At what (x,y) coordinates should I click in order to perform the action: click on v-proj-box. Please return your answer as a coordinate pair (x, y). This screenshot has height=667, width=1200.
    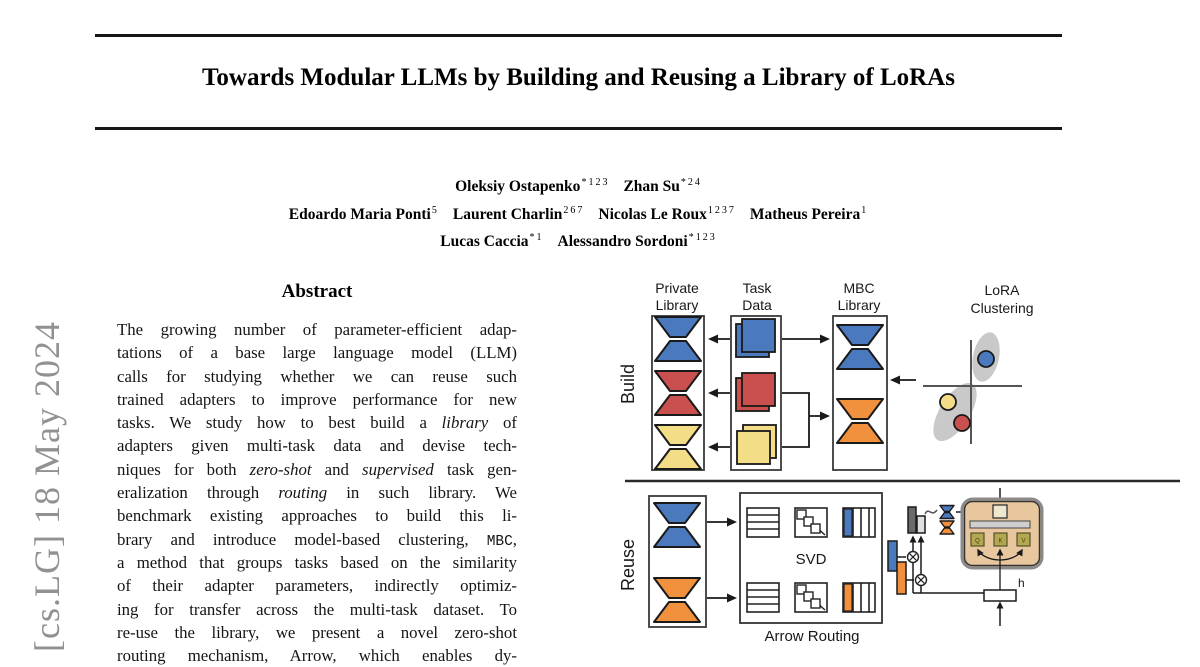
    Looking at the image, I should click on (1023, 539).